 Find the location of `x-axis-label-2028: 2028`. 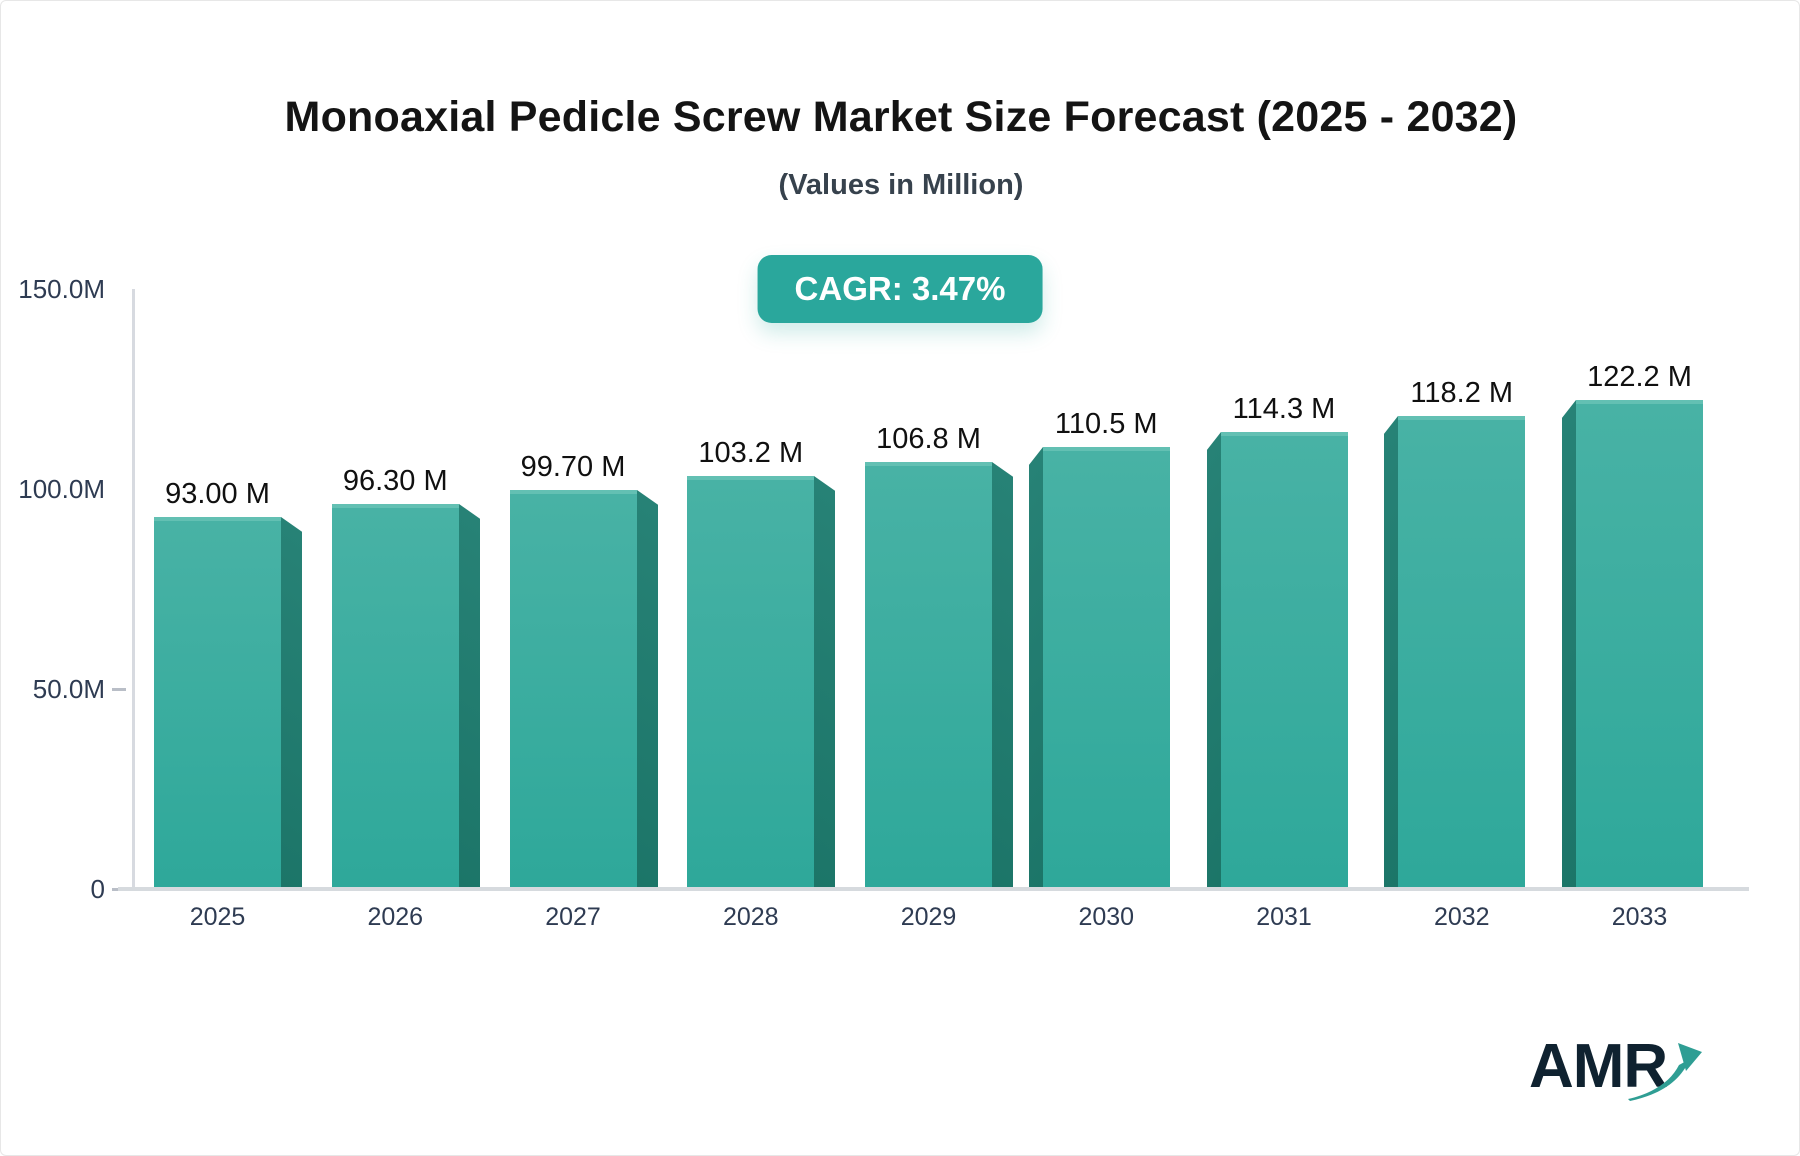

x-axis-label-2028: 2028 is located at coordinates (750, 917).